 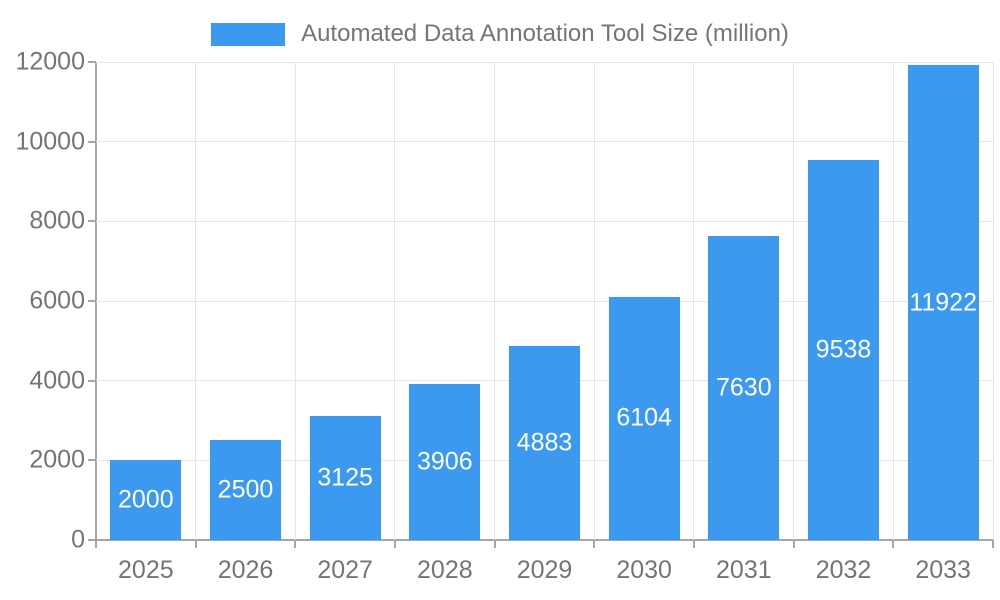 I want to click on bar-2030: 6104, so click(x=644, y=418).